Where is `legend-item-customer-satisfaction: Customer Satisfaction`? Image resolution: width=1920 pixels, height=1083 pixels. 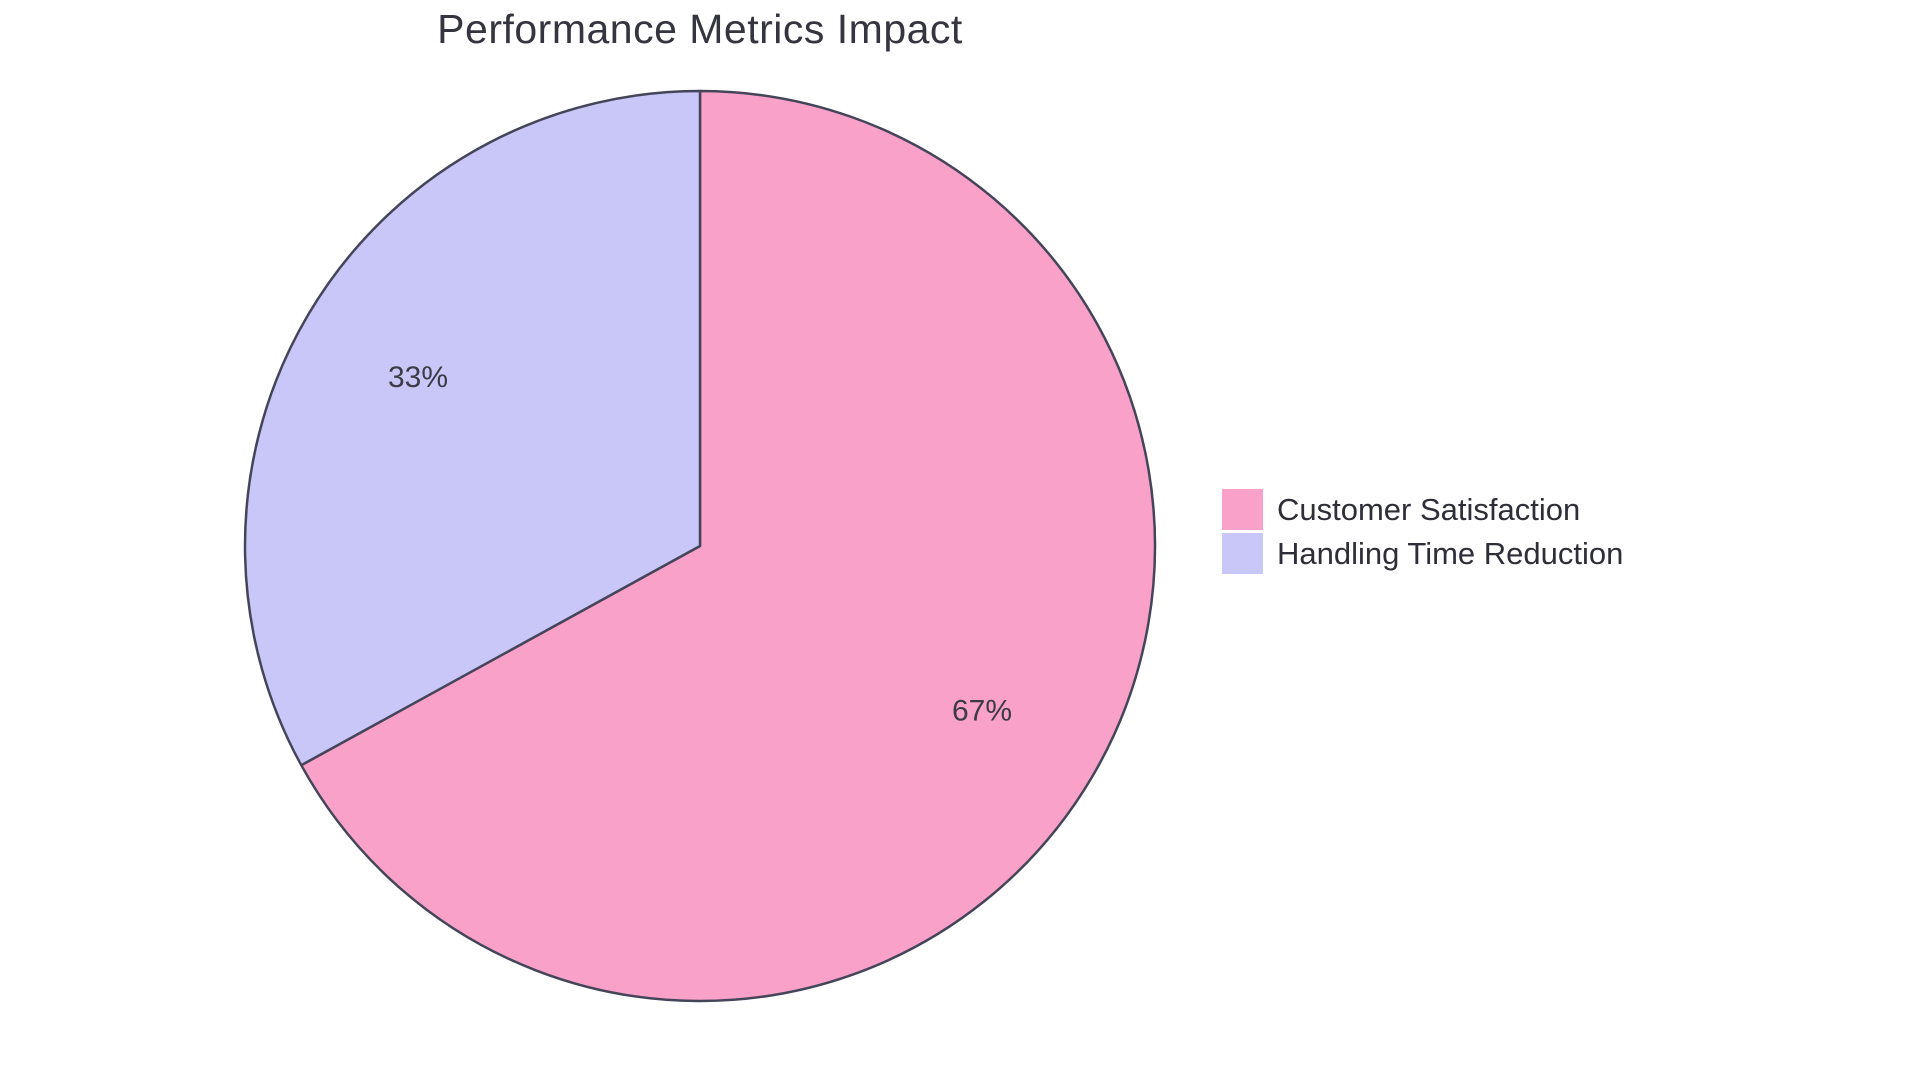
legend-item-customer-satisfaction: Customer Satisfaction is located at coordinates (1422, 509).